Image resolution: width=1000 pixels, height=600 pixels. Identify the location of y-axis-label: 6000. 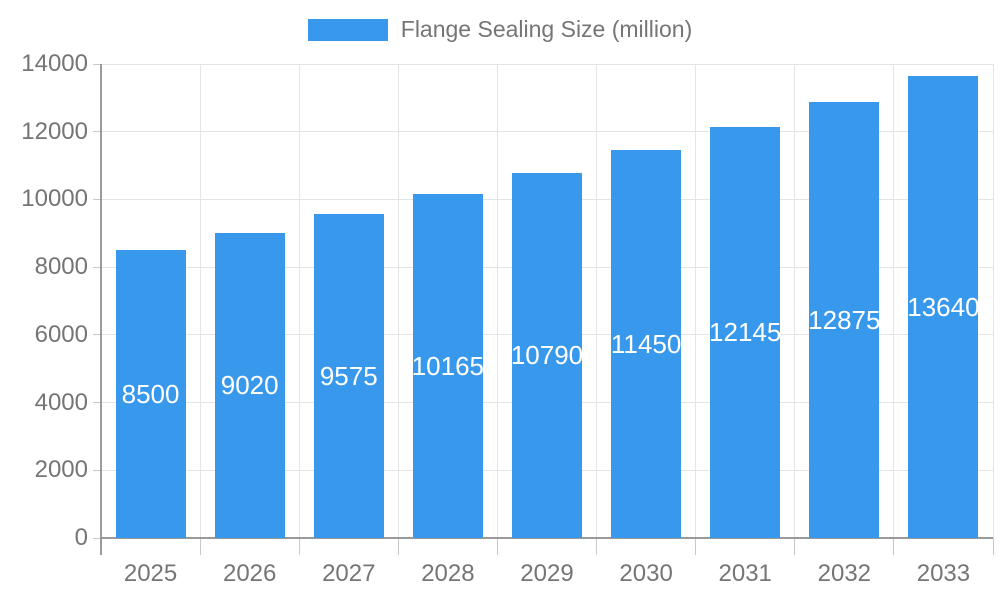
(61, 334).